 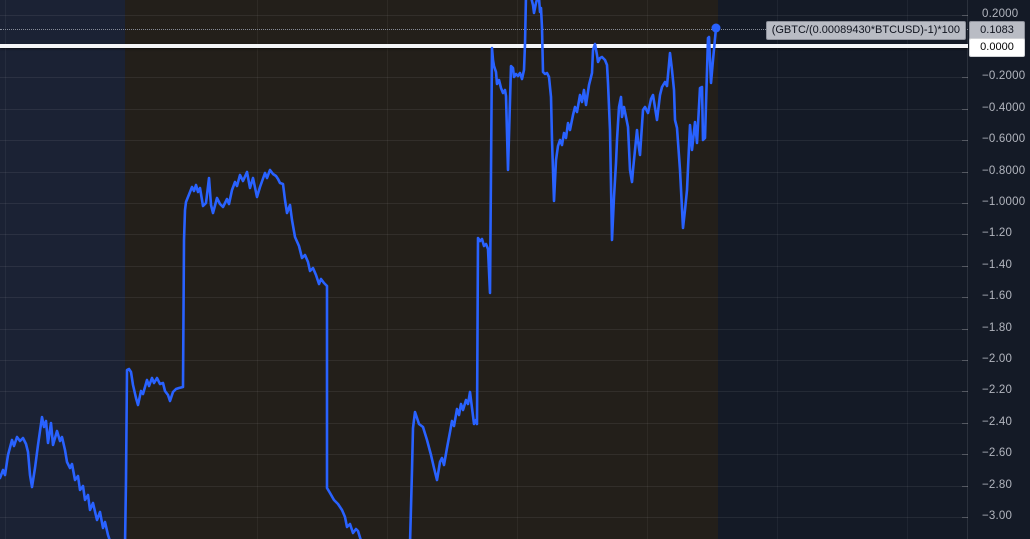 What do you see at coordinates (716, 28) in the screenshot?
I see `series-end-dot` at bounding box center [716, 28].